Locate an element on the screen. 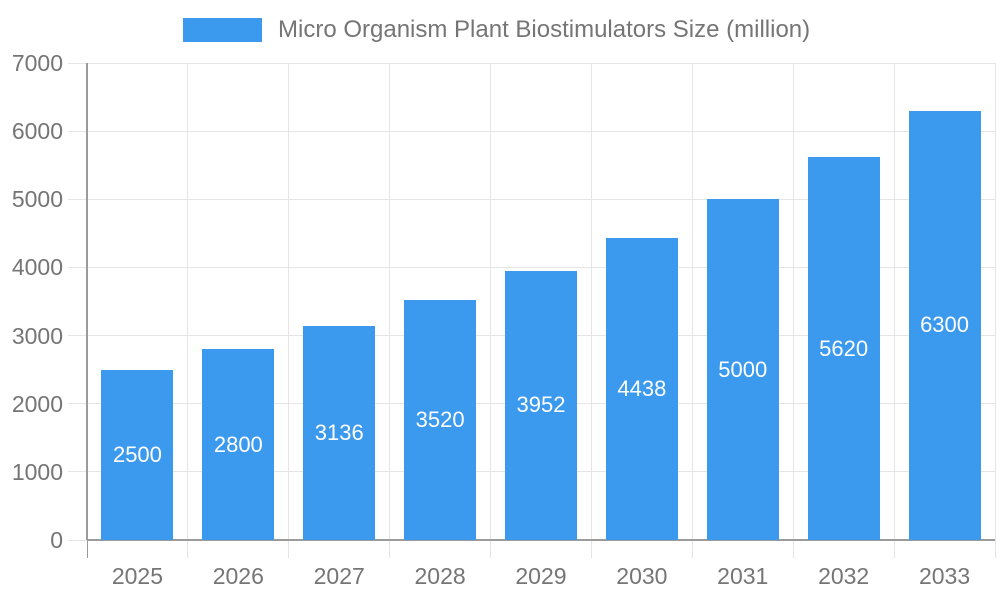 This screenshot has height=600, width=1000. y-tick-label: 3000 is located at coordinates (37, 335).